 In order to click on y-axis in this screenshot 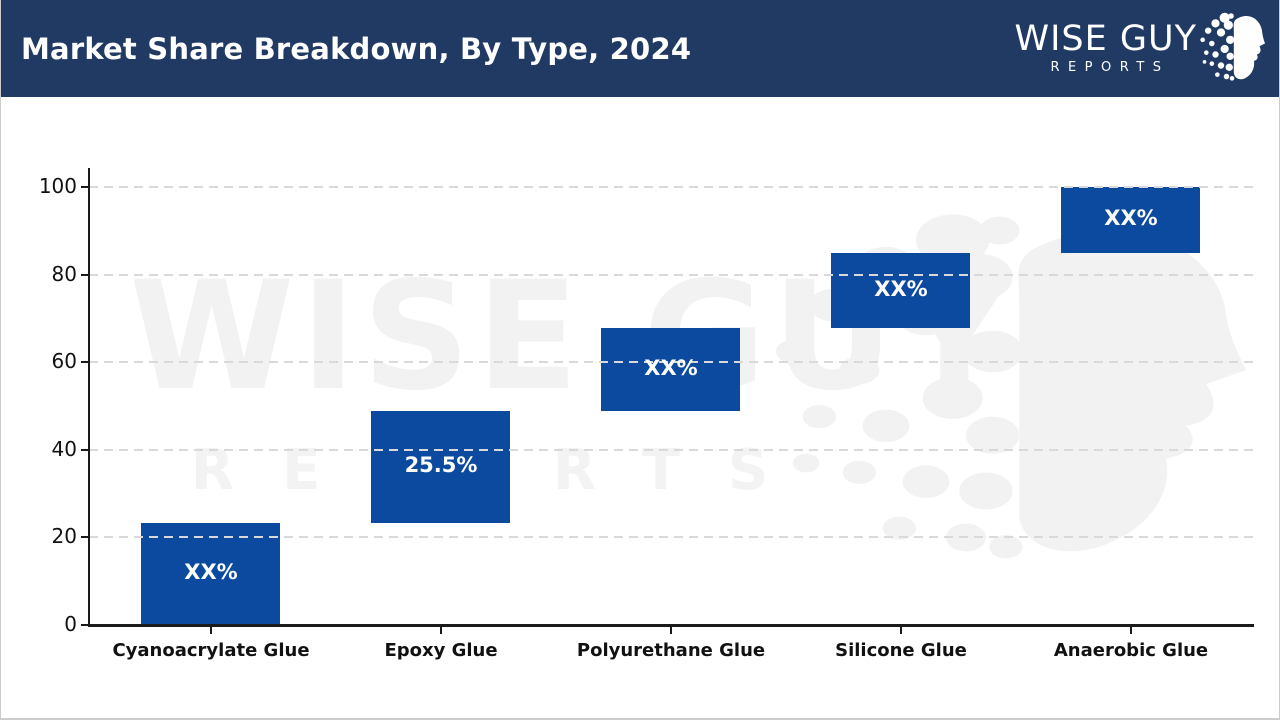, I will do `click(89, 396)`.